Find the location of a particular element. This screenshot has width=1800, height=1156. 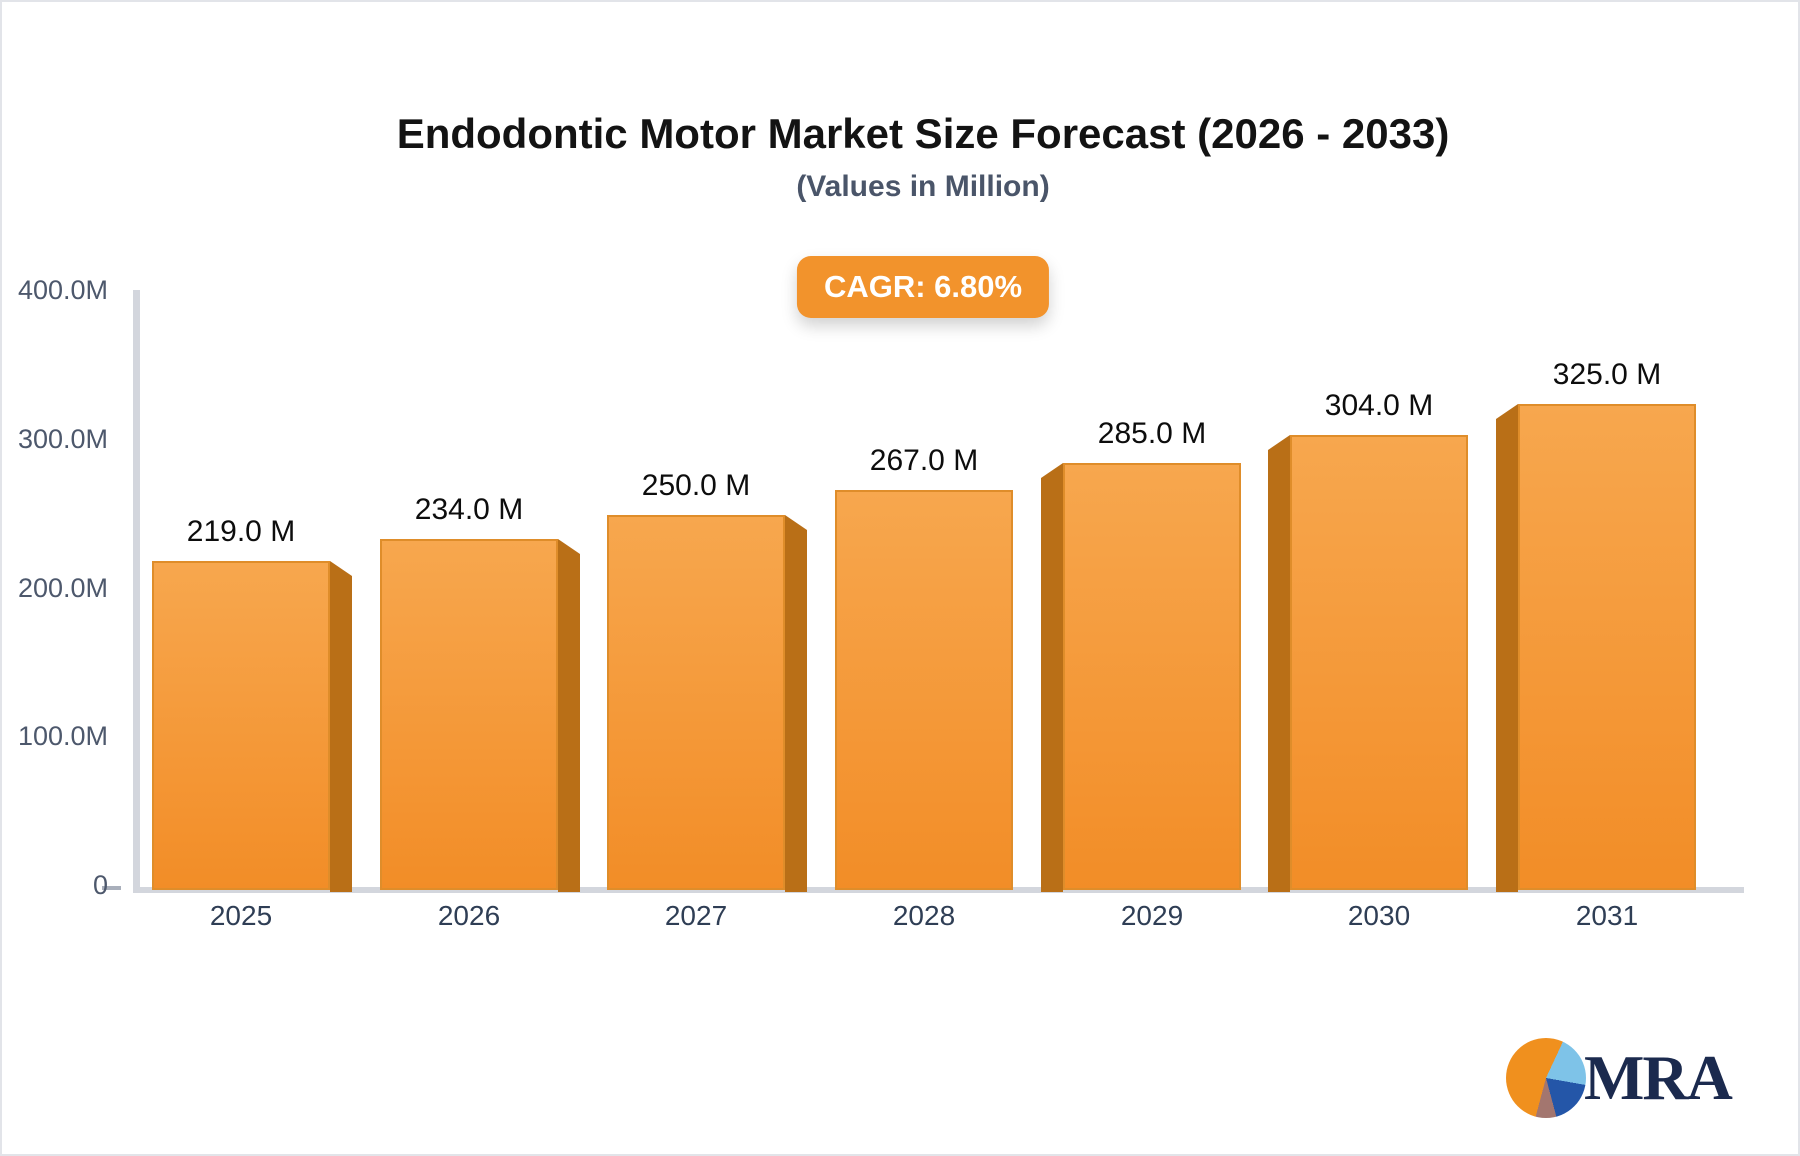

y-axis-tick-label: 200.0M is located at coordinates (62, 587).